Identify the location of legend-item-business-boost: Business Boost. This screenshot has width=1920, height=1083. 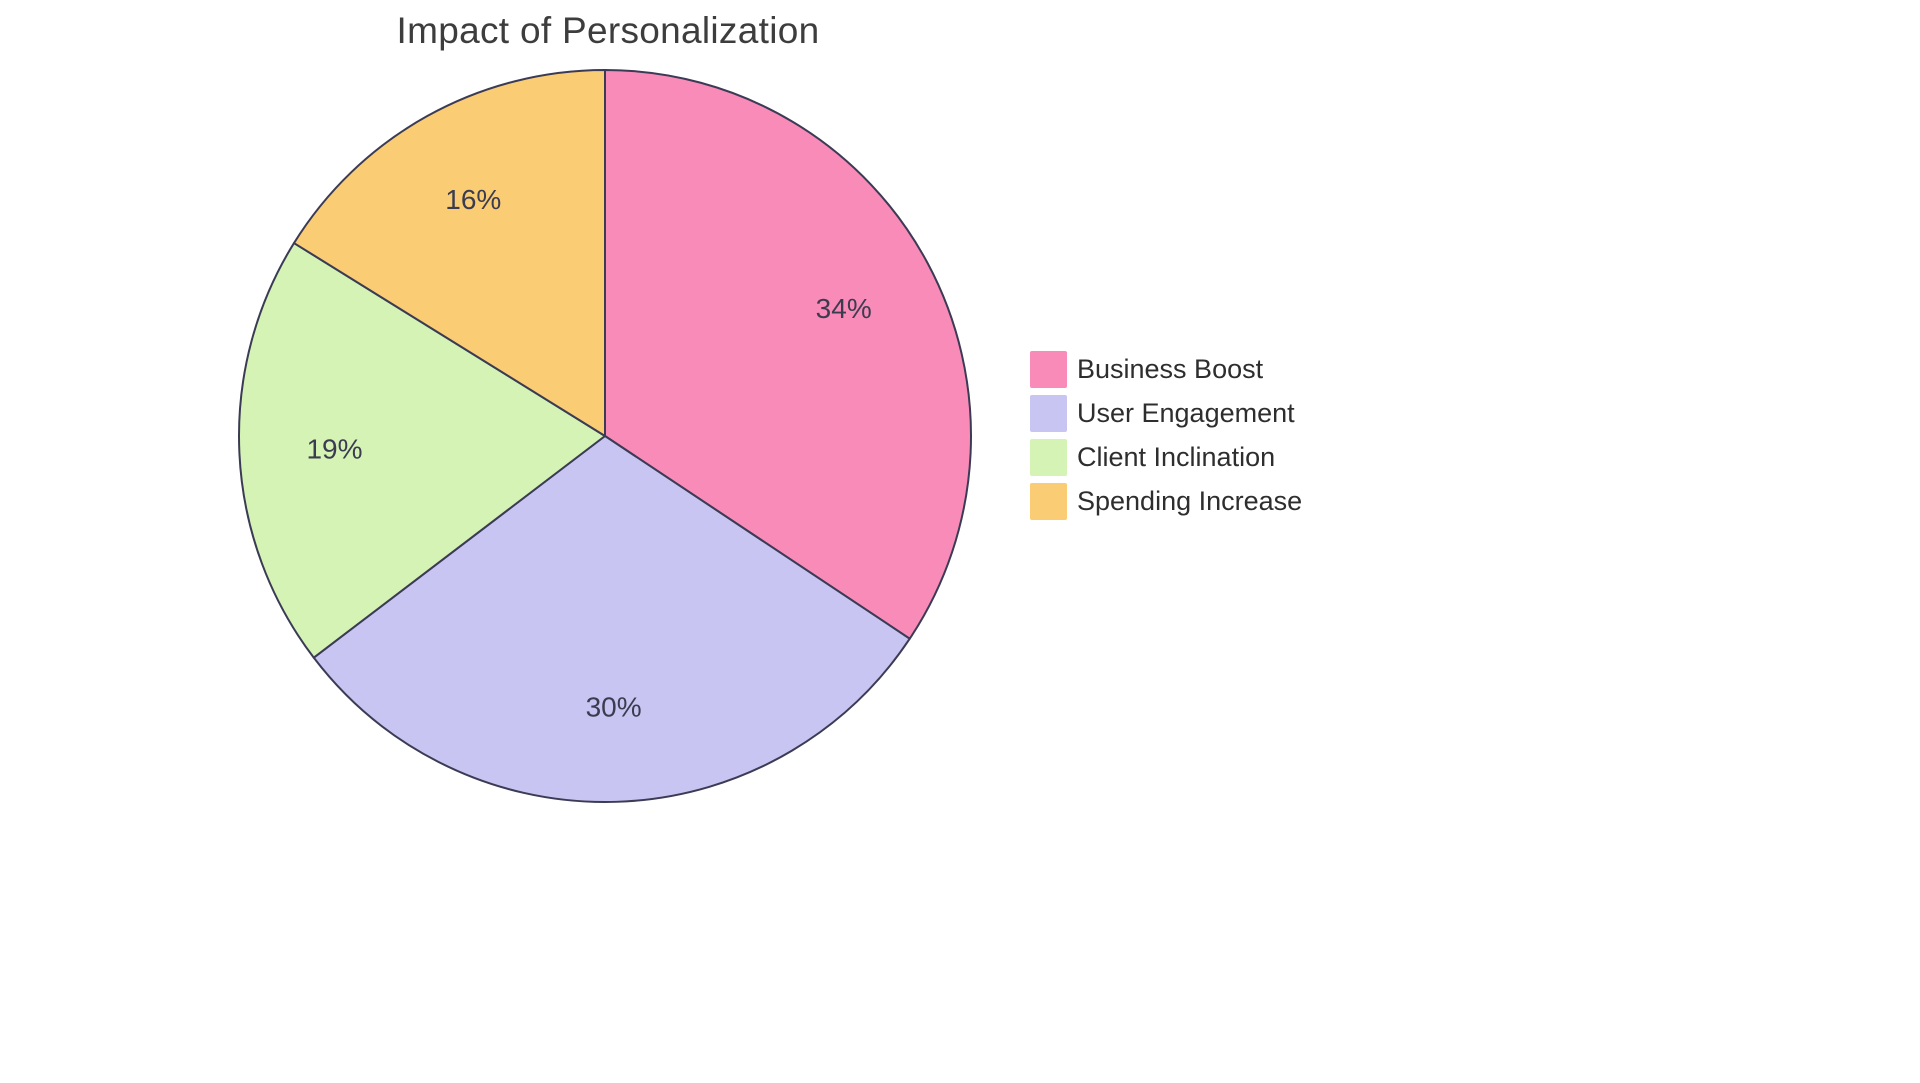
(1166, 369).